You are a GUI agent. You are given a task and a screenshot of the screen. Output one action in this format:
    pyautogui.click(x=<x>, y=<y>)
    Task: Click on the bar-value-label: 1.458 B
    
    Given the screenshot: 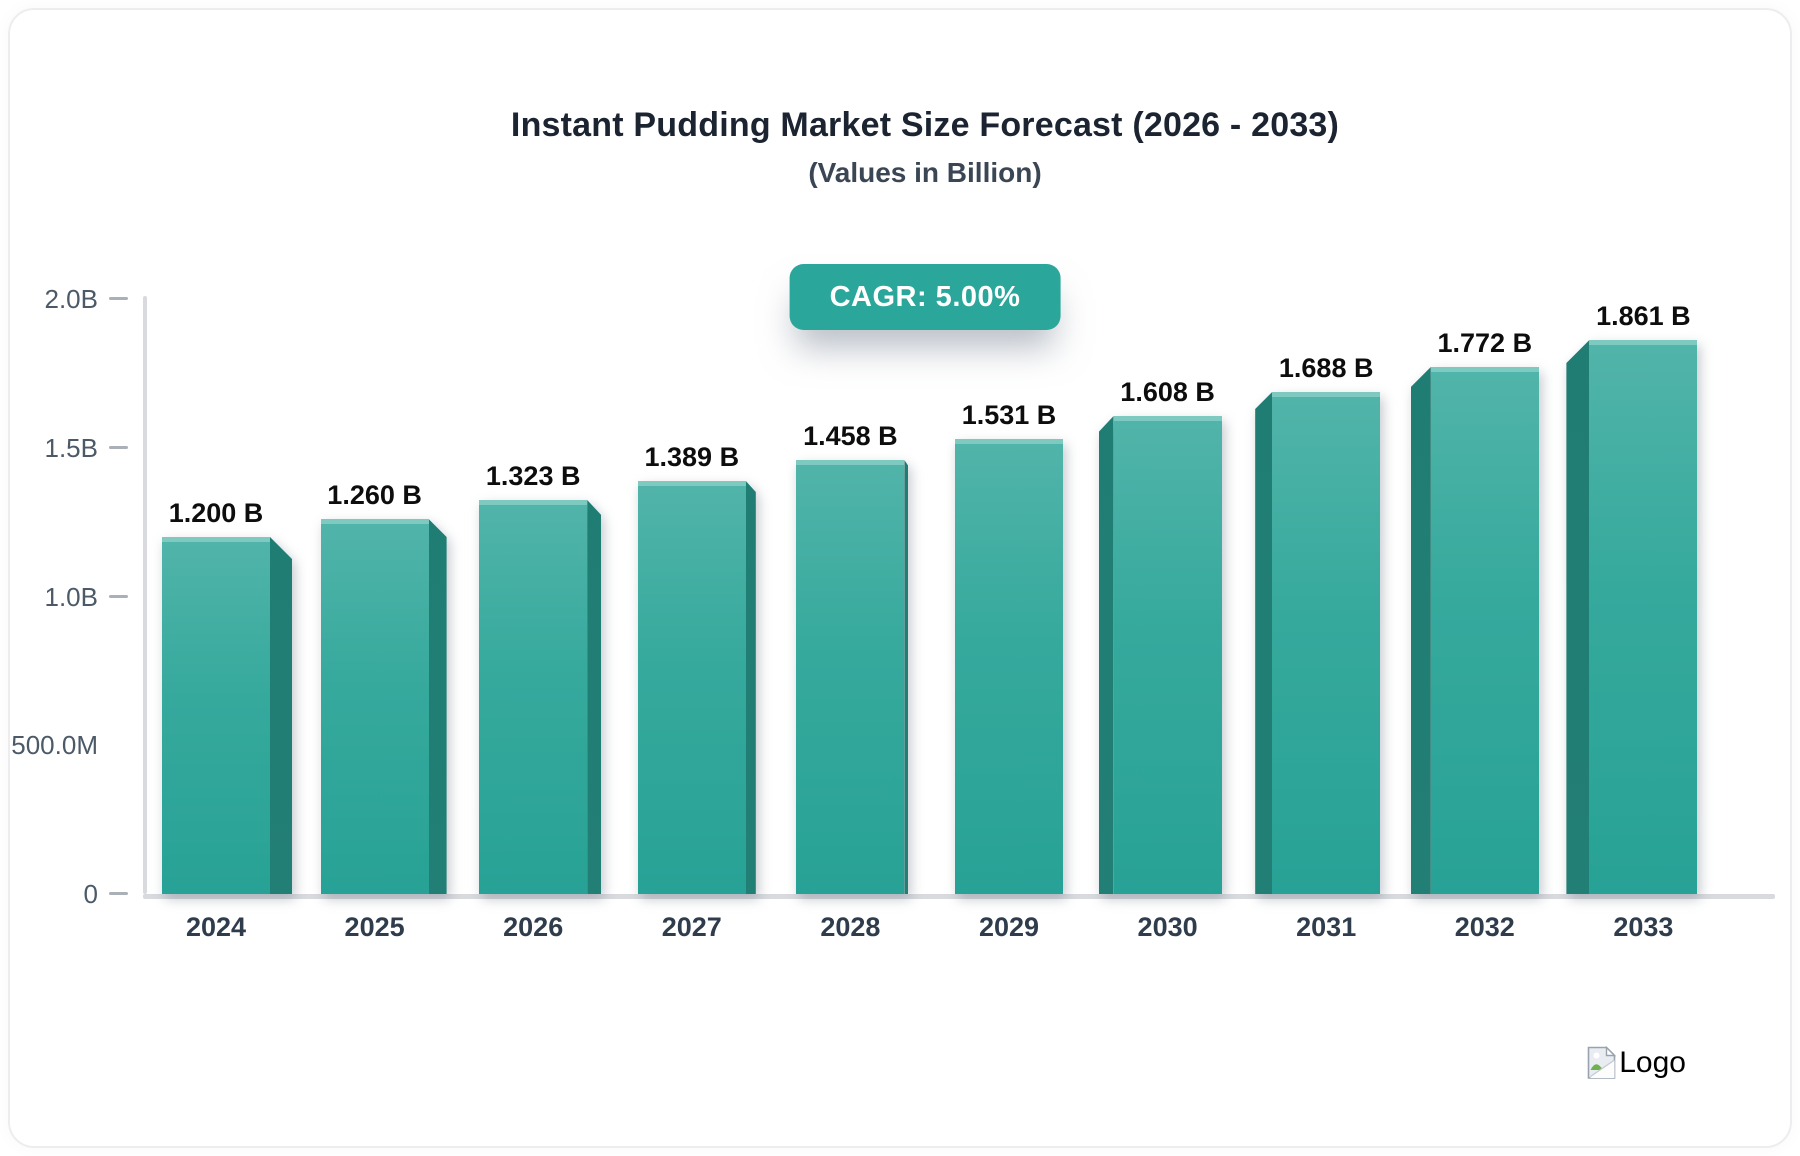 What is the action you would take?
    pyautogui.click(x=850, y=436)
    